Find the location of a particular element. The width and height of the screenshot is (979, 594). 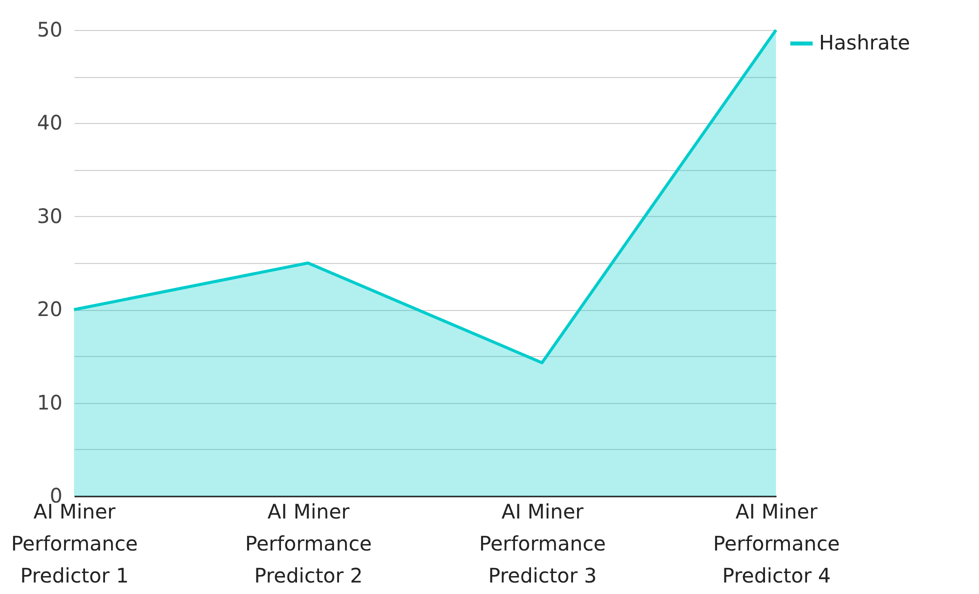

legend-label: Hashrate is located at coordinates (864, 42).